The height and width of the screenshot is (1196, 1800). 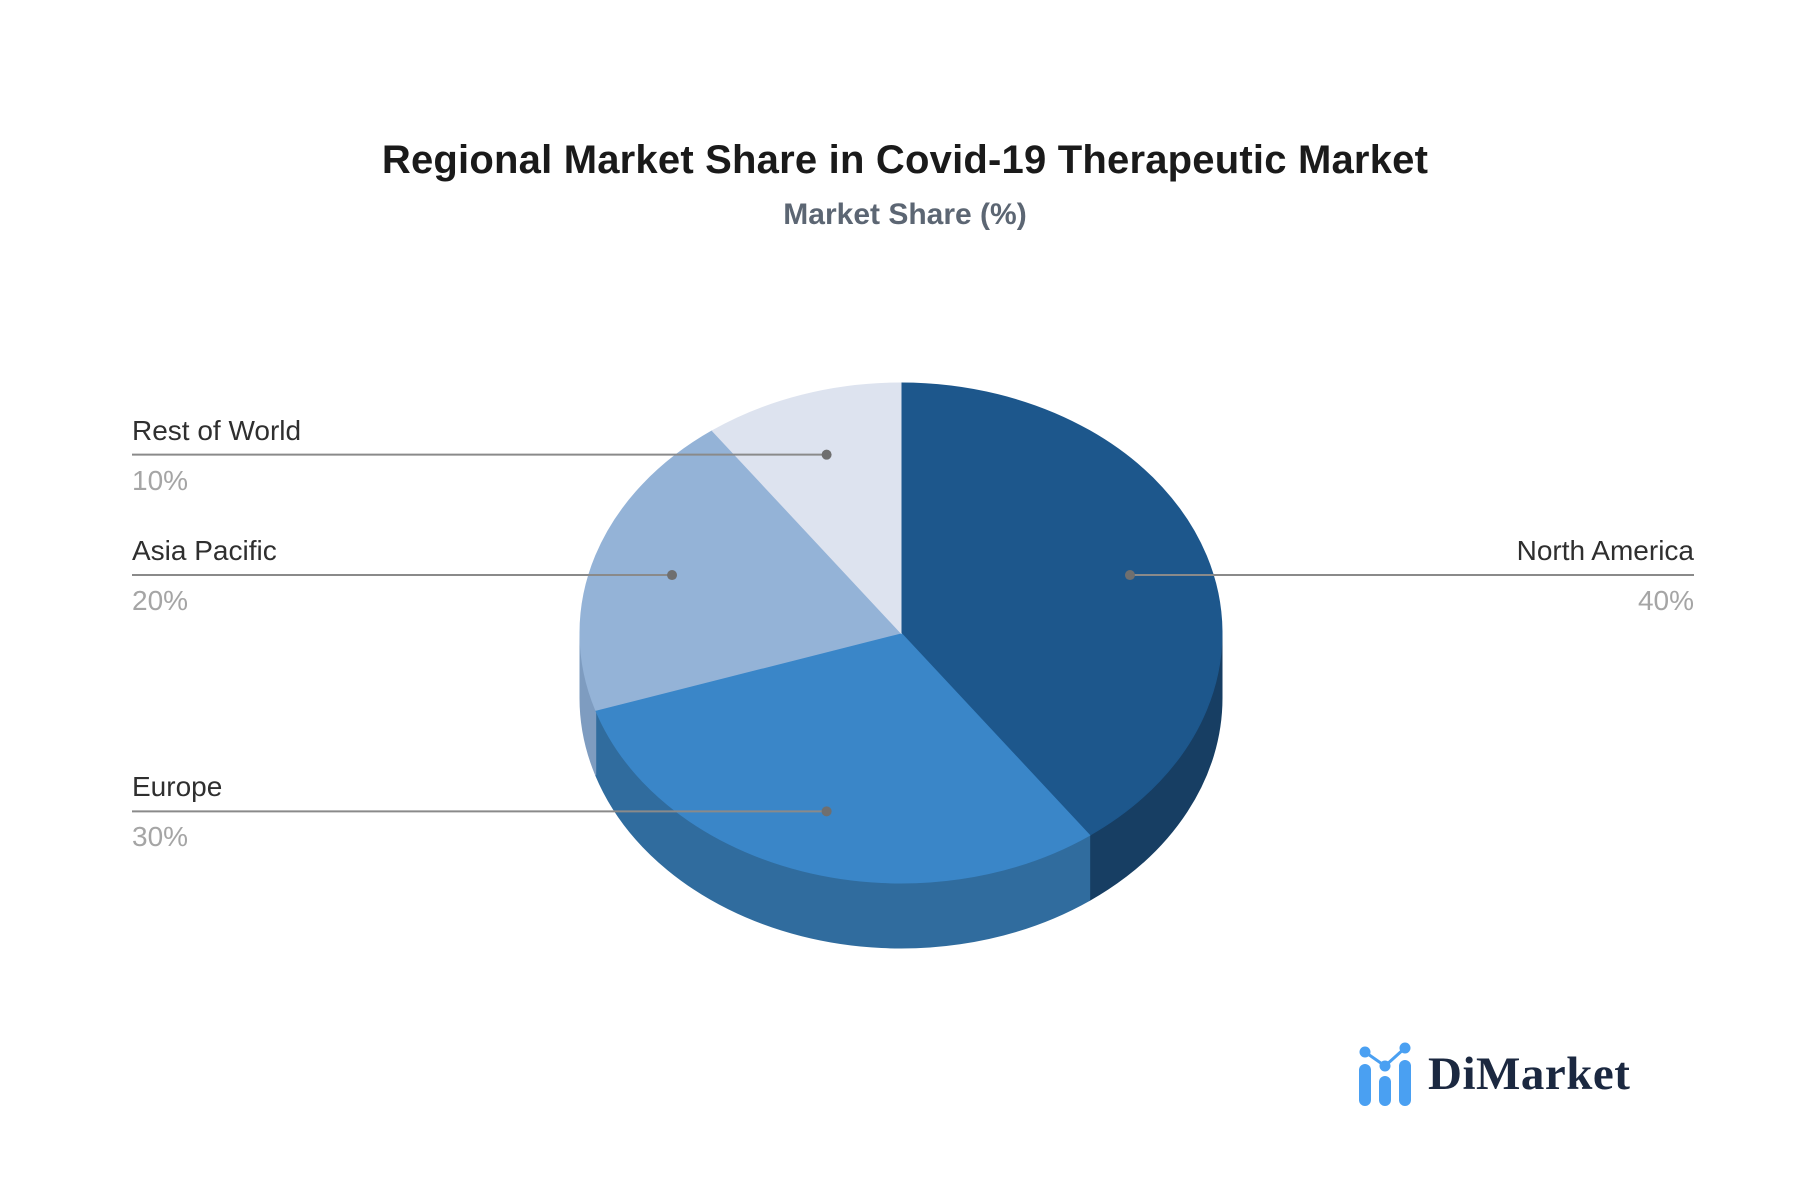 What do you see at coordinates (217, 430) in the screenshot?
I see `slice-name: Rest of World` at bounding box center [217, 430].